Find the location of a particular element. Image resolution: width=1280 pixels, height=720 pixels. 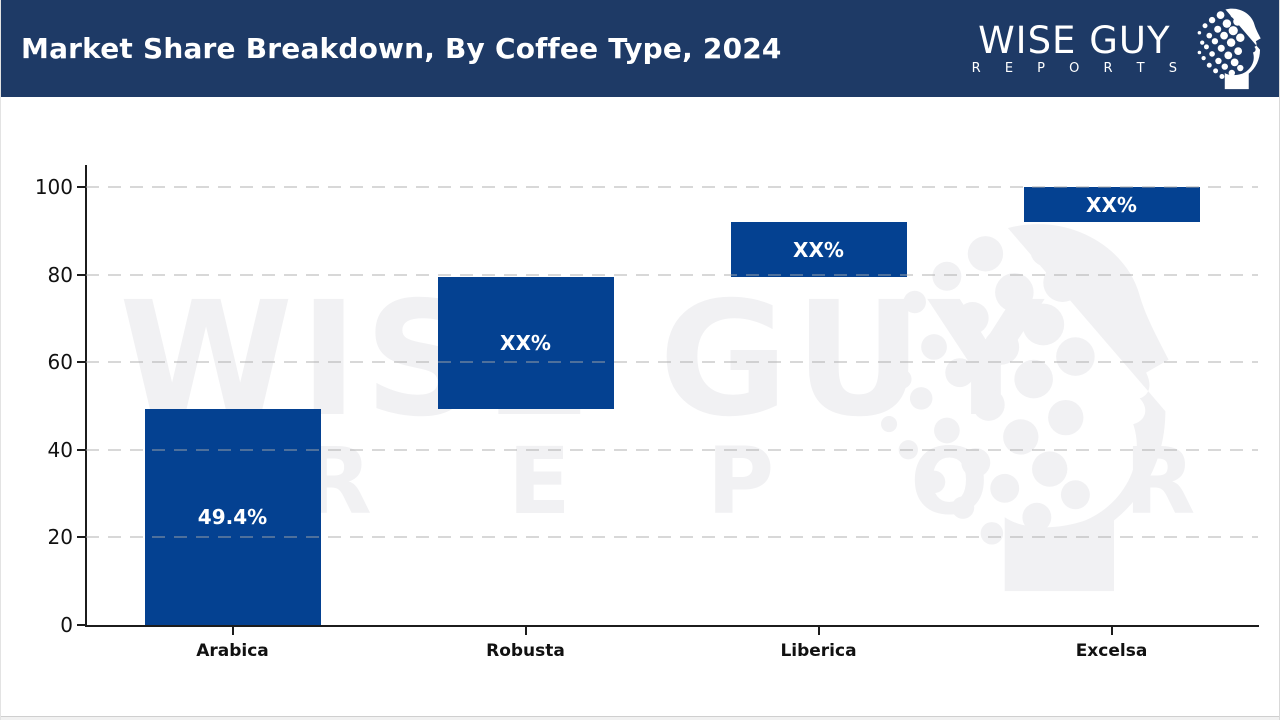

bar-arabica is located at coordinates (232, 516).